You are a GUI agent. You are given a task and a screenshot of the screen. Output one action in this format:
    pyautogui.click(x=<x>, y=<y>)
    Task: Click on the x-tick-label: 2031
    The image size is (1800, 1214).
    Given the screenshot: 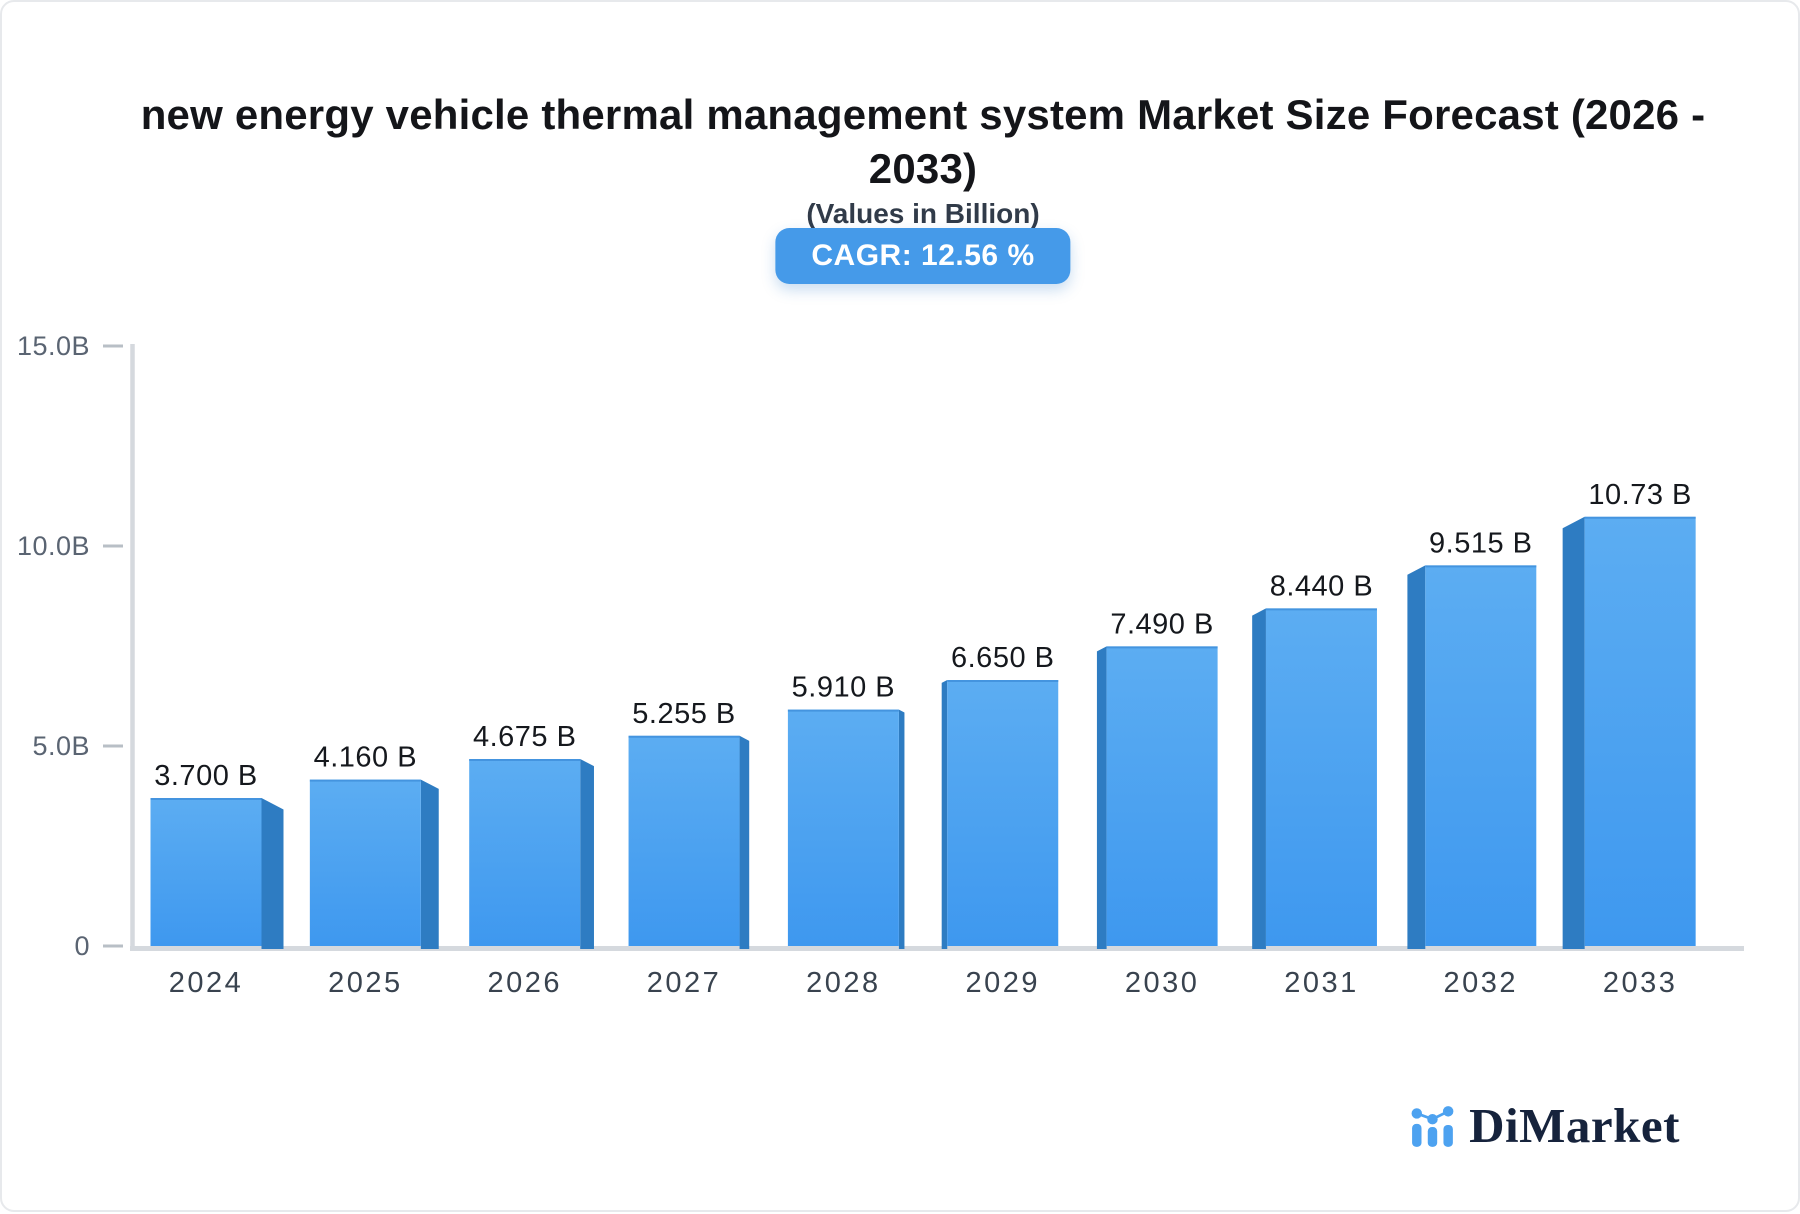 What is the action you would take?
    pyautogui.click(x=1321, y=983)
    